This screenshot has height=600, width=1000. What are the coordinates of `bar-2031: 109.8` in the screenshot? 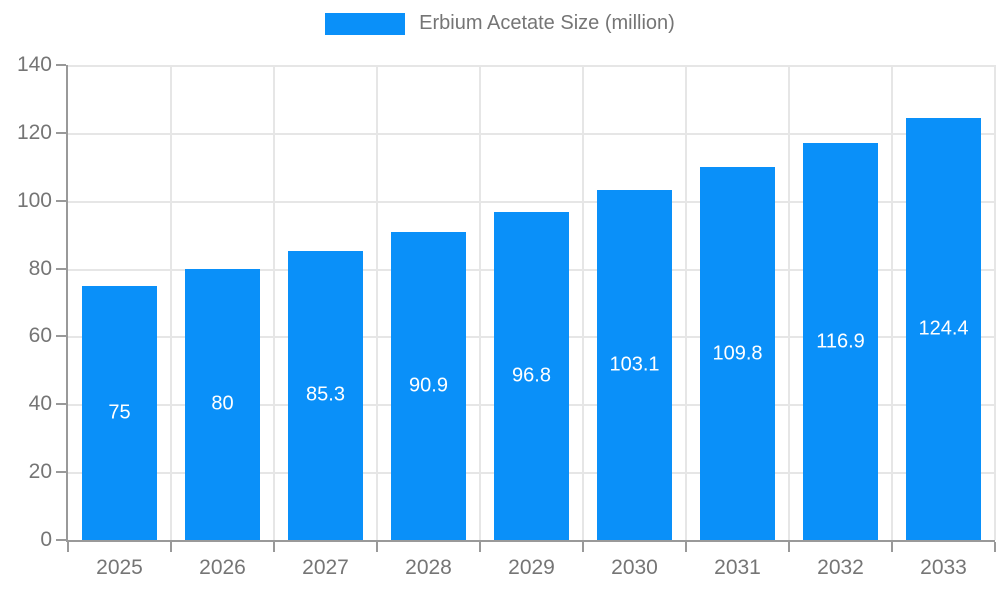 It's located at (737, 353).